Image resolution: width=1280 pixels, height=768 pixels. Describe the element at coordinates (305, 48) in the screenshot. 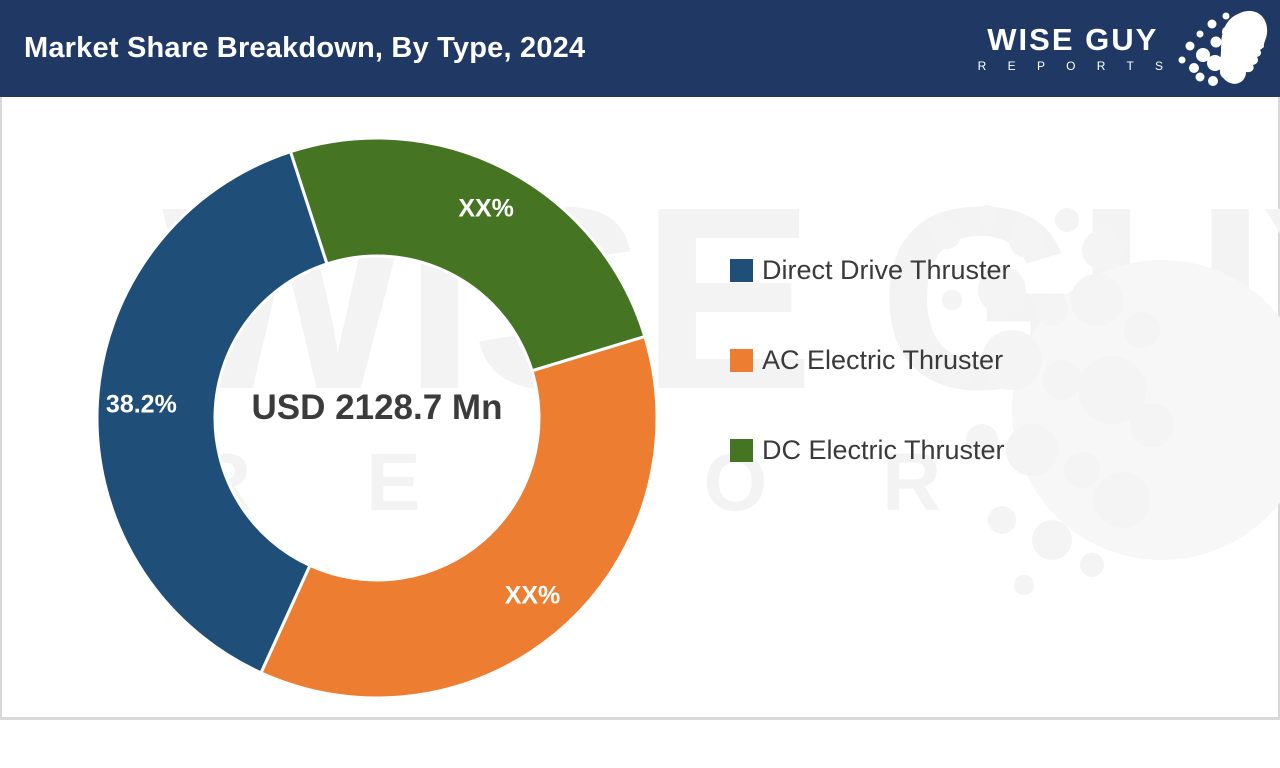

I see `page-title: Market Share Breakdown, By Type, 2024` at that location.